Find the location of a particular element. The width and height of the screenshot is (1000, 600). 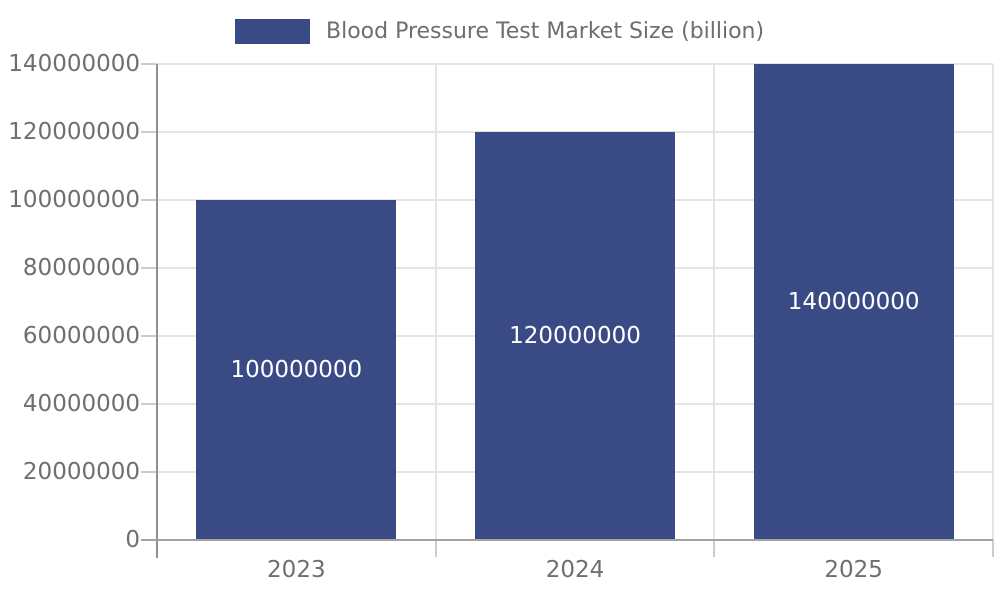

x-tick-label: 2025 is located at coordinates (853, 570).